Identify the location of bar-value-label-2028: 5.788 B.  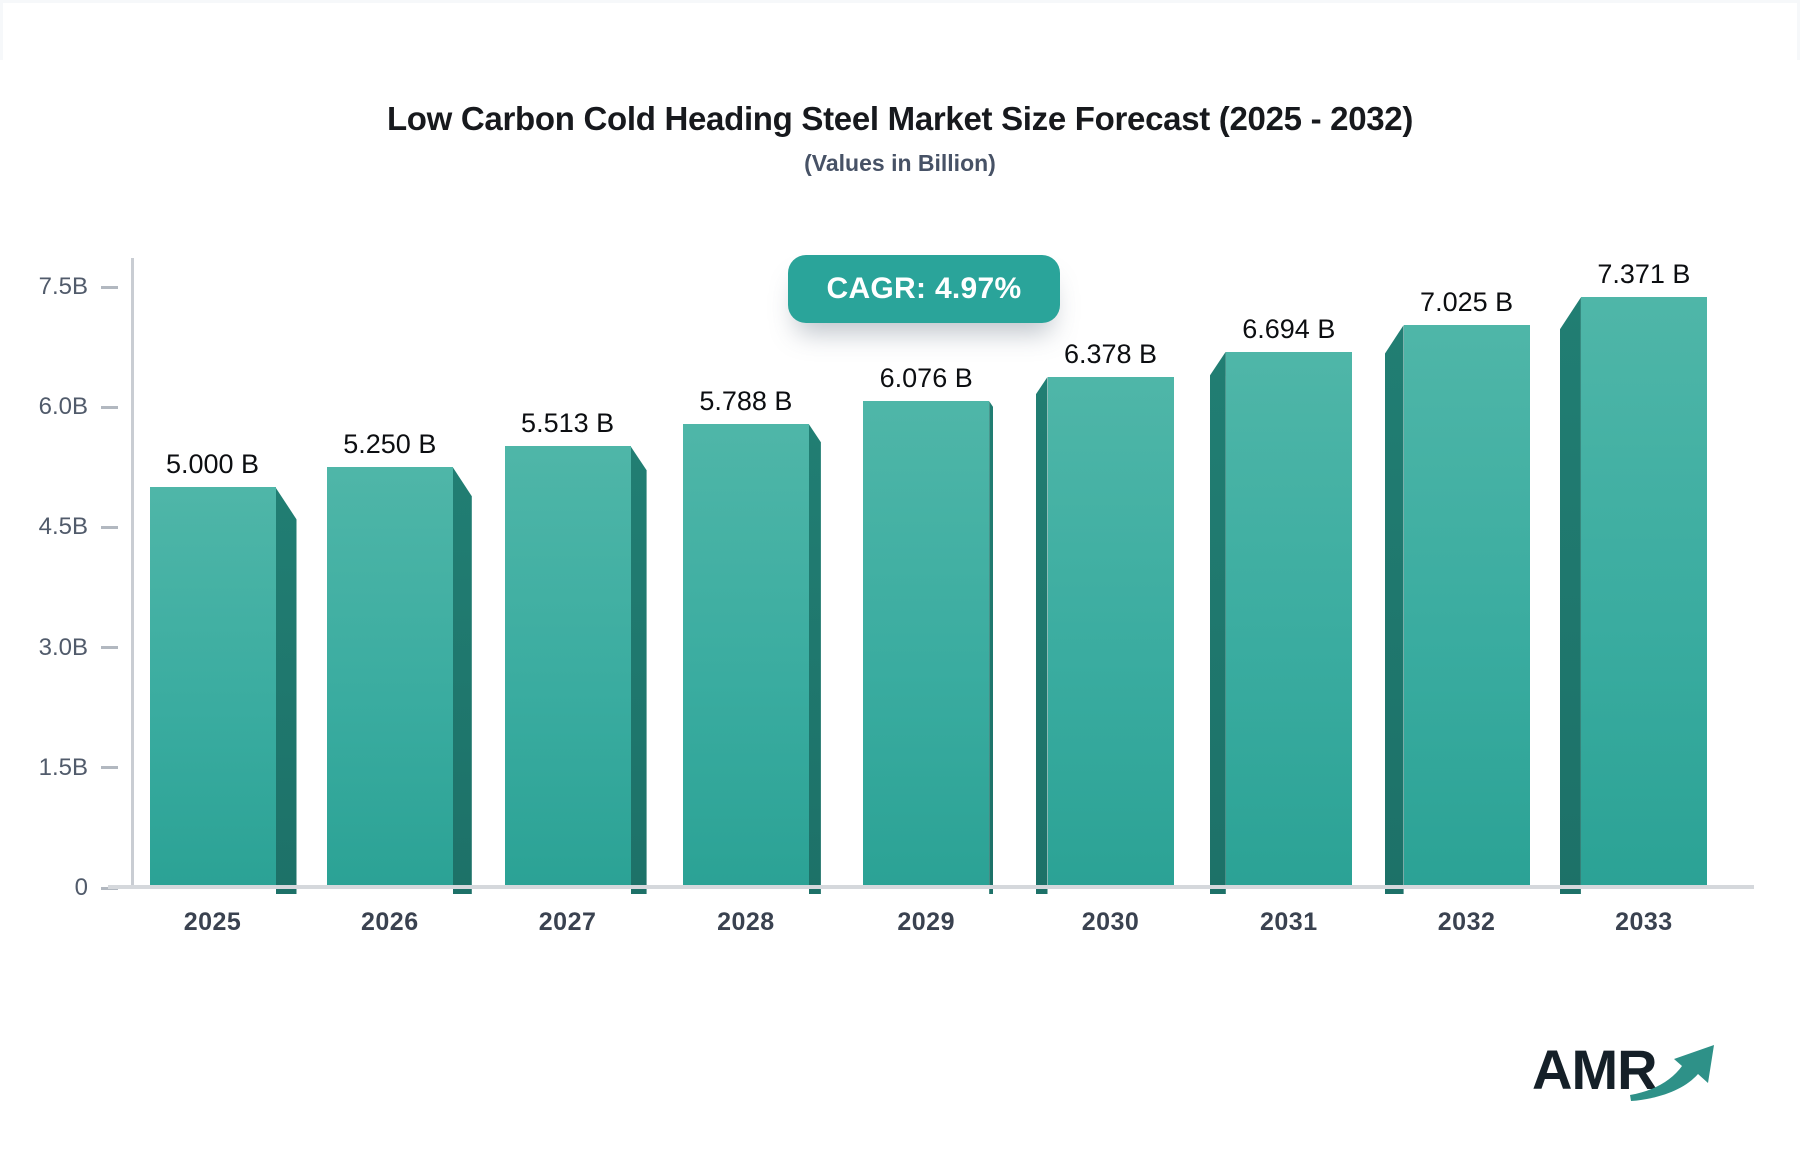
(746, 401).